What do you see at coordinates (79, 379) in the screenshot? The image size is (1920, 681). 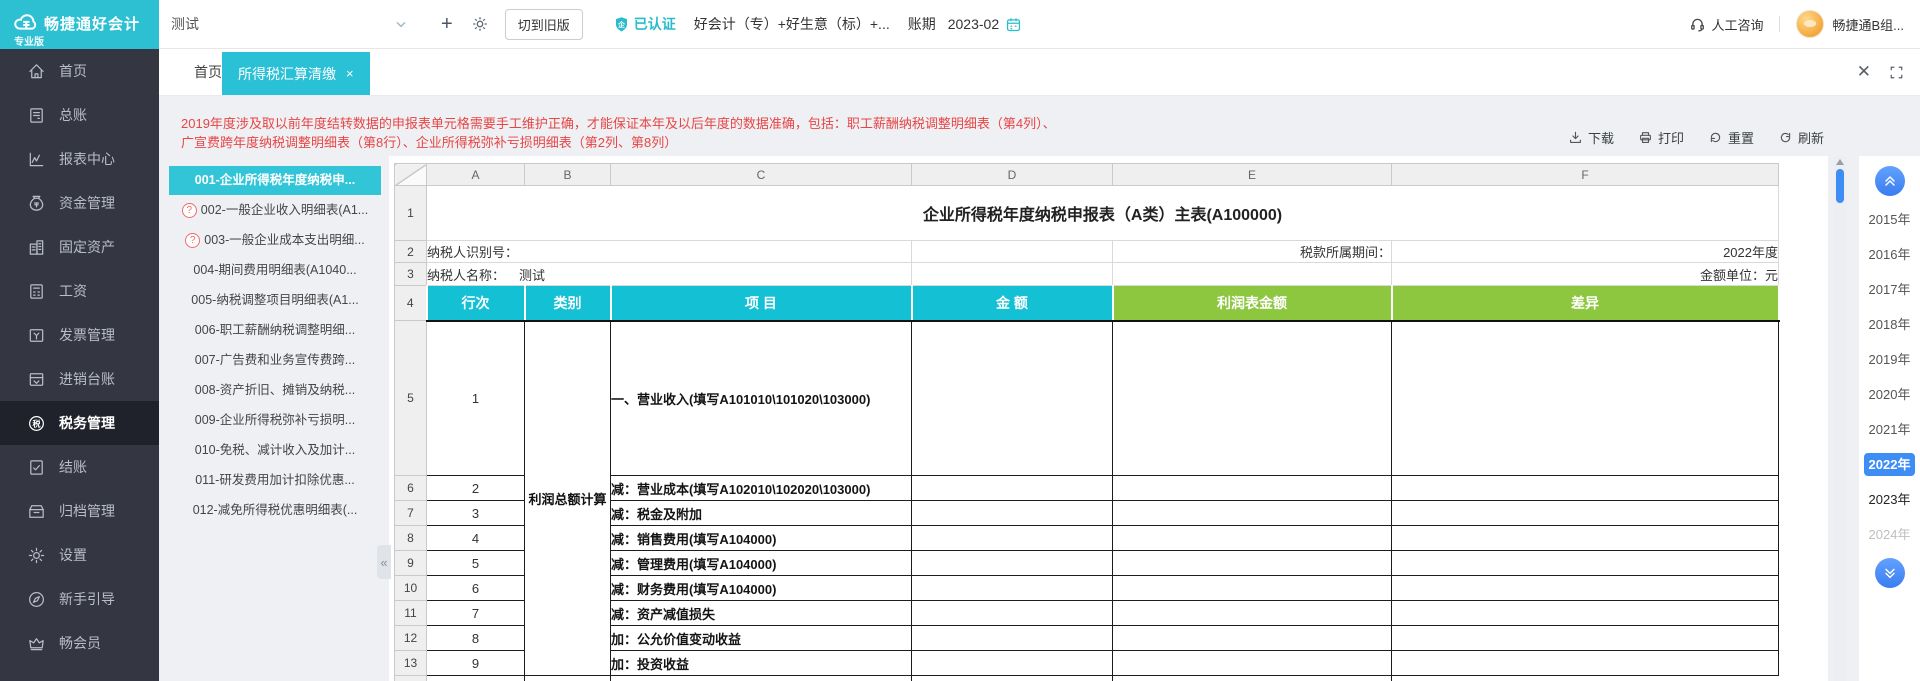 I see `sidebar-item-trade: 进销台账` at bounding box center [79, 379].